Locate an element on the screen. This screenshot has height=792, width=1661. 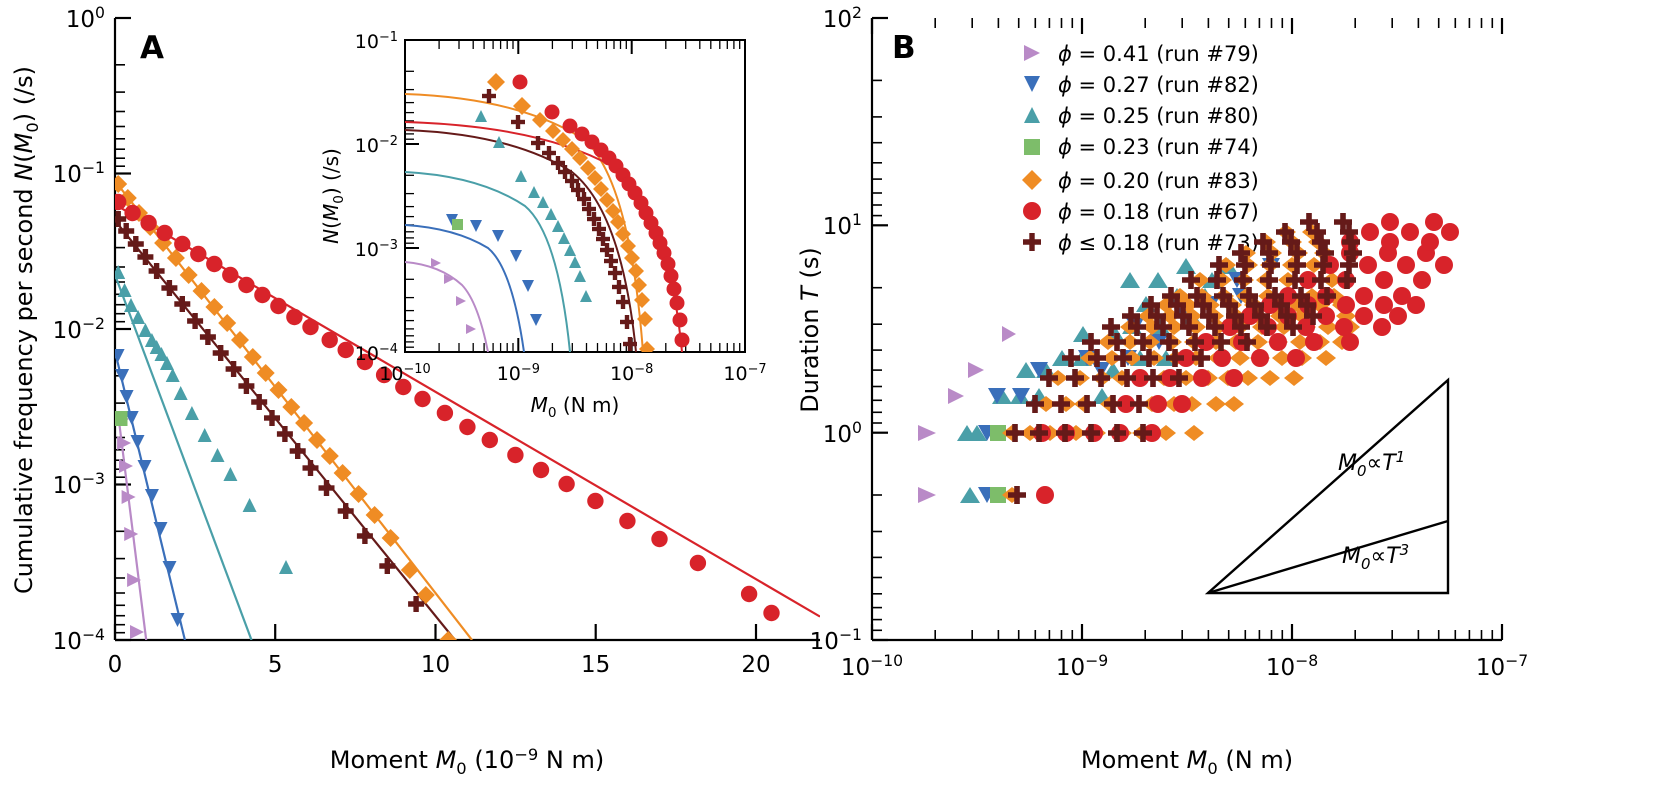
panel-b-ylabel: Duration T (s) is located at coordinates (810, 329).